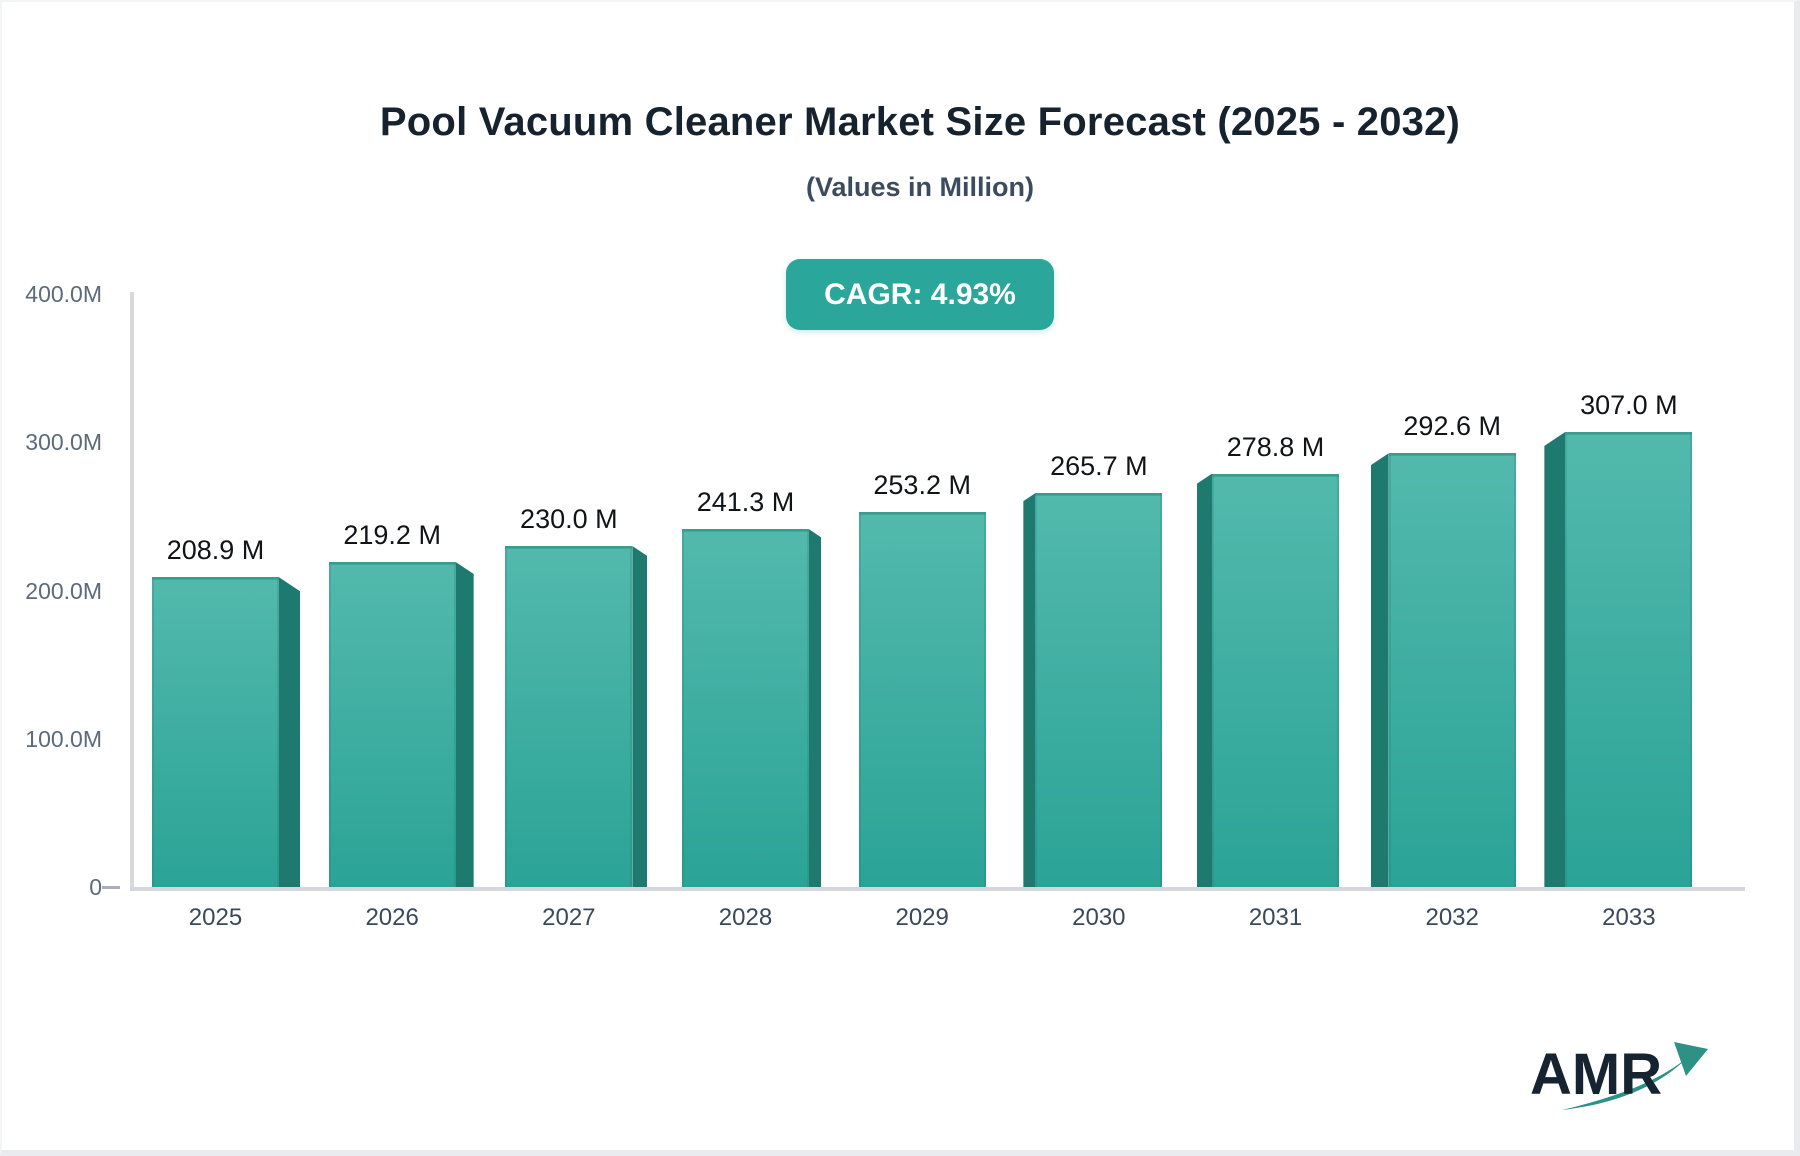 This screenshot has height=1156, width=1800. What do you see at coordinates (1629, 404) in the screenshot?
I see `bar-value-label-2033: 307.0 M` at bounding box center [1629, 404].